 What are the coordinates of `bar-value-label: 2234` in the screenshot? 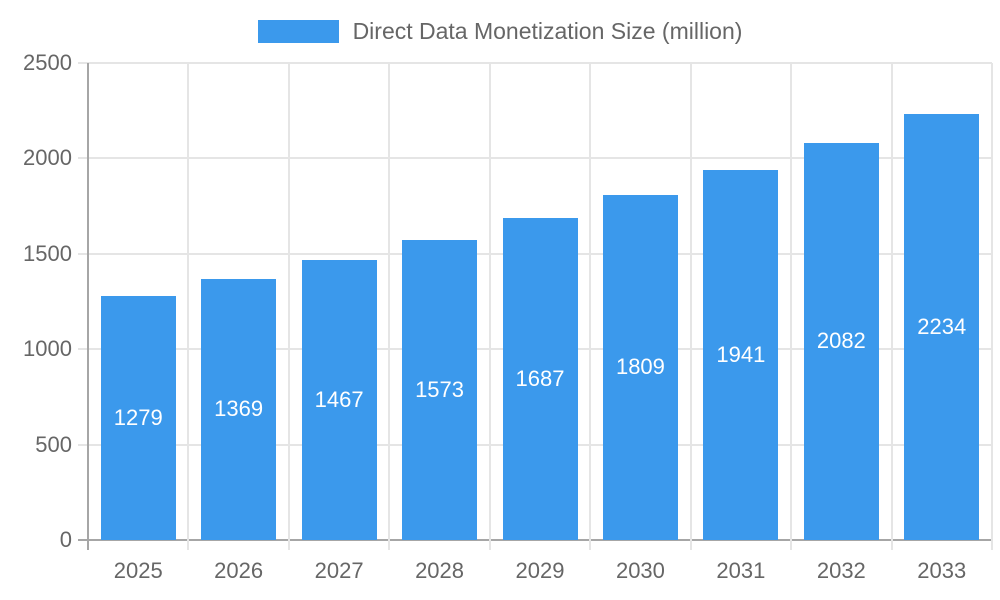 It's located at (942, 326).